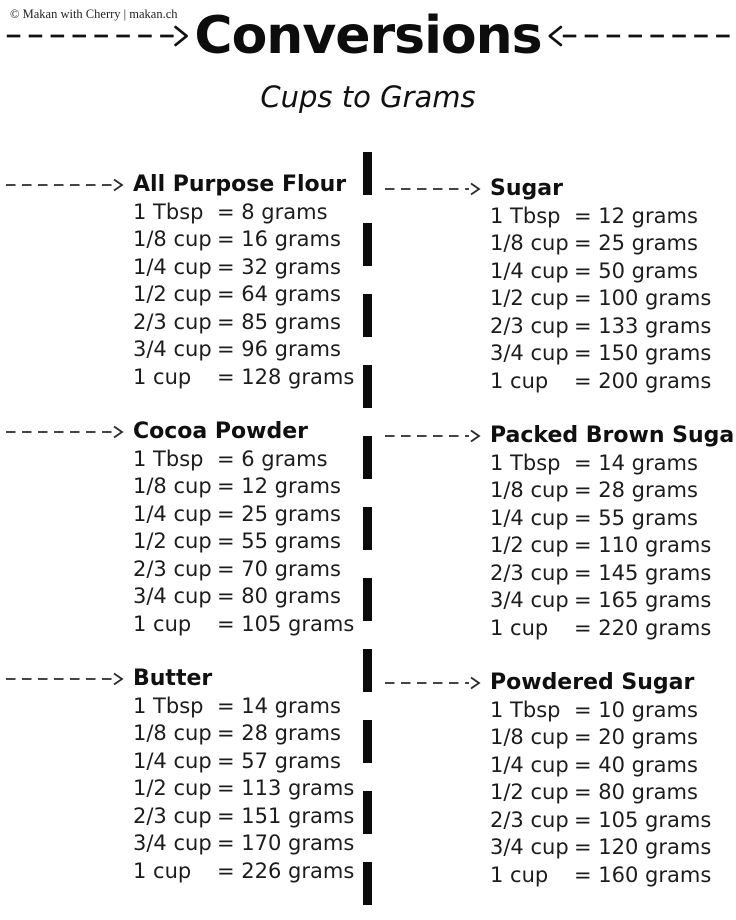 The width and height of the screenshot is (736, 920). Describe the element at coordinates (643, 545) in the screenshot. I see `grams-value: = 110 grams` at that location.